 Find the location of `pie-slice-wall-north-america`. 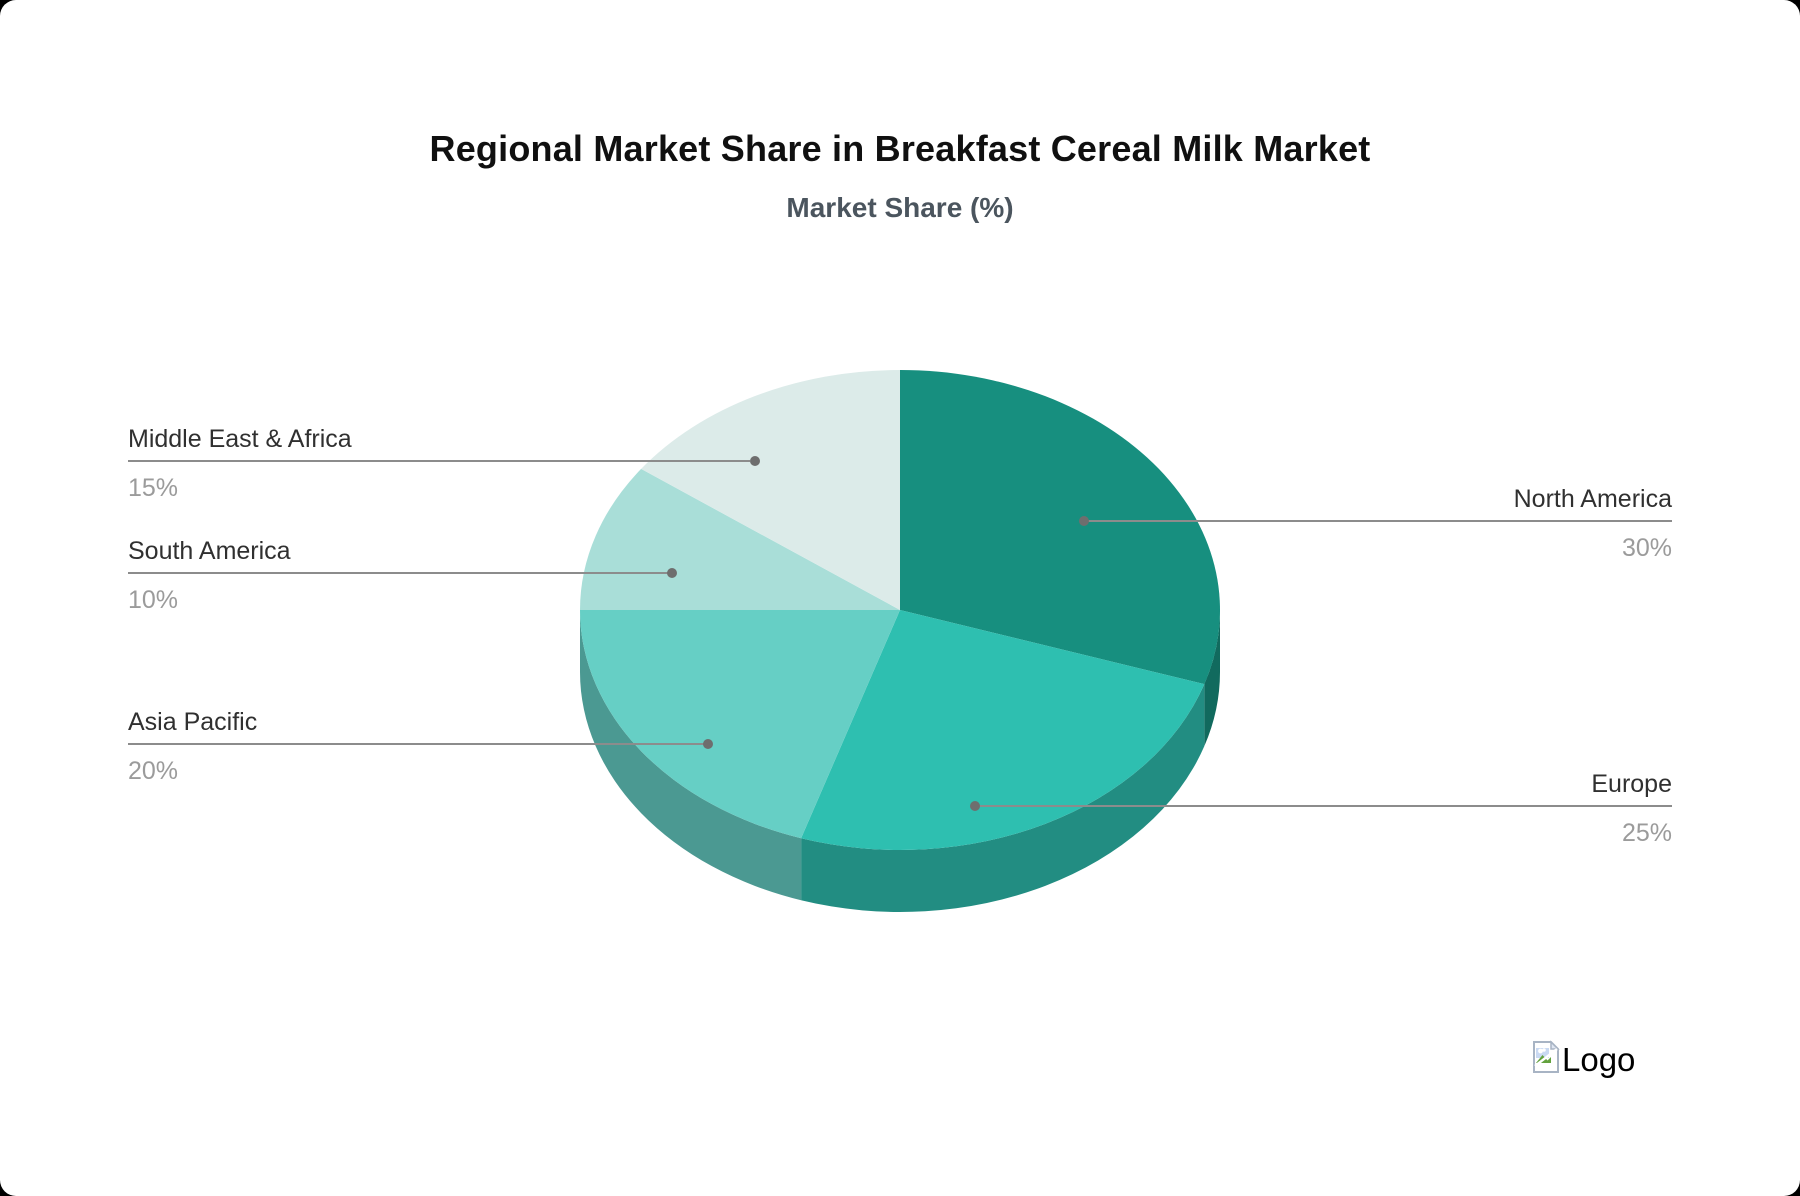

pie-slice-wall-north-america is located at coordinates (1212, 678).